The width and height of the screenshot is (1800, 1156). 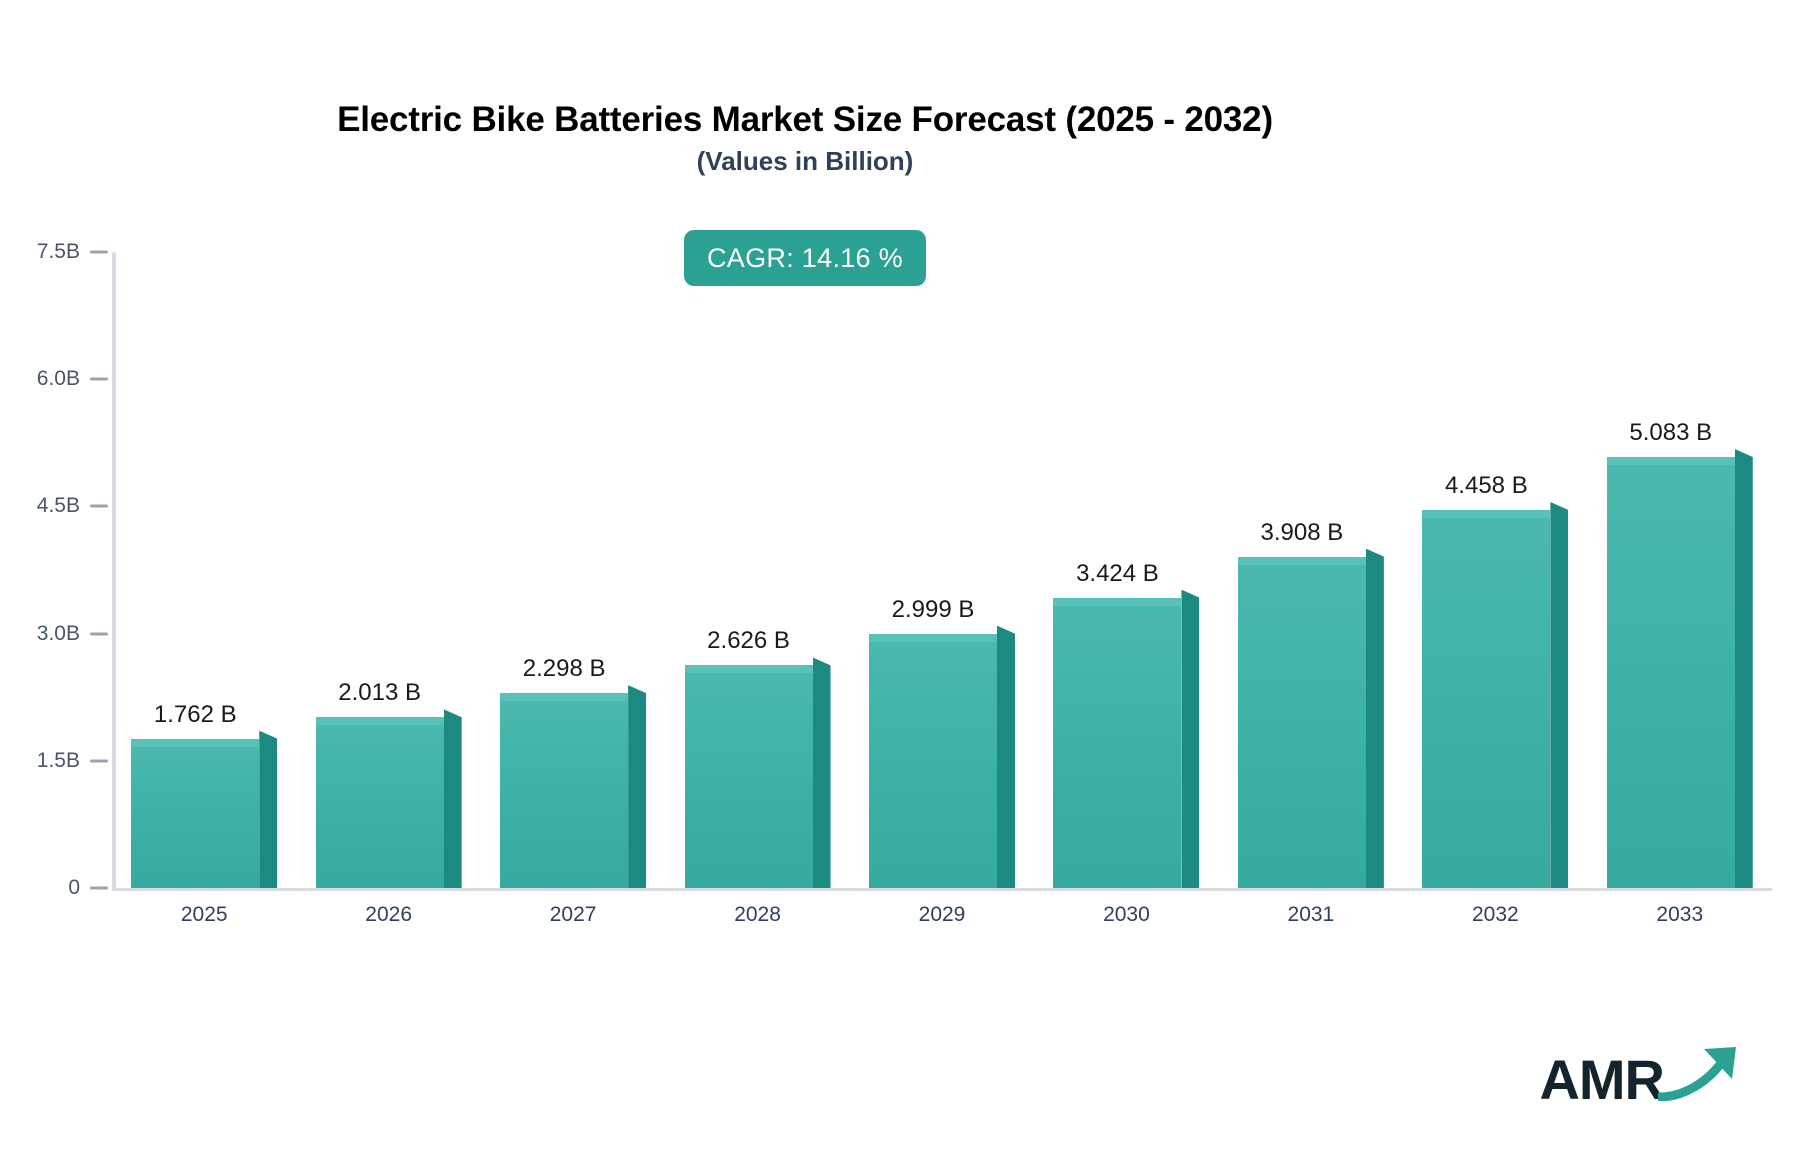 I want to click on y-axis-tick-label: 3.0B, so click(x=58, y=633).